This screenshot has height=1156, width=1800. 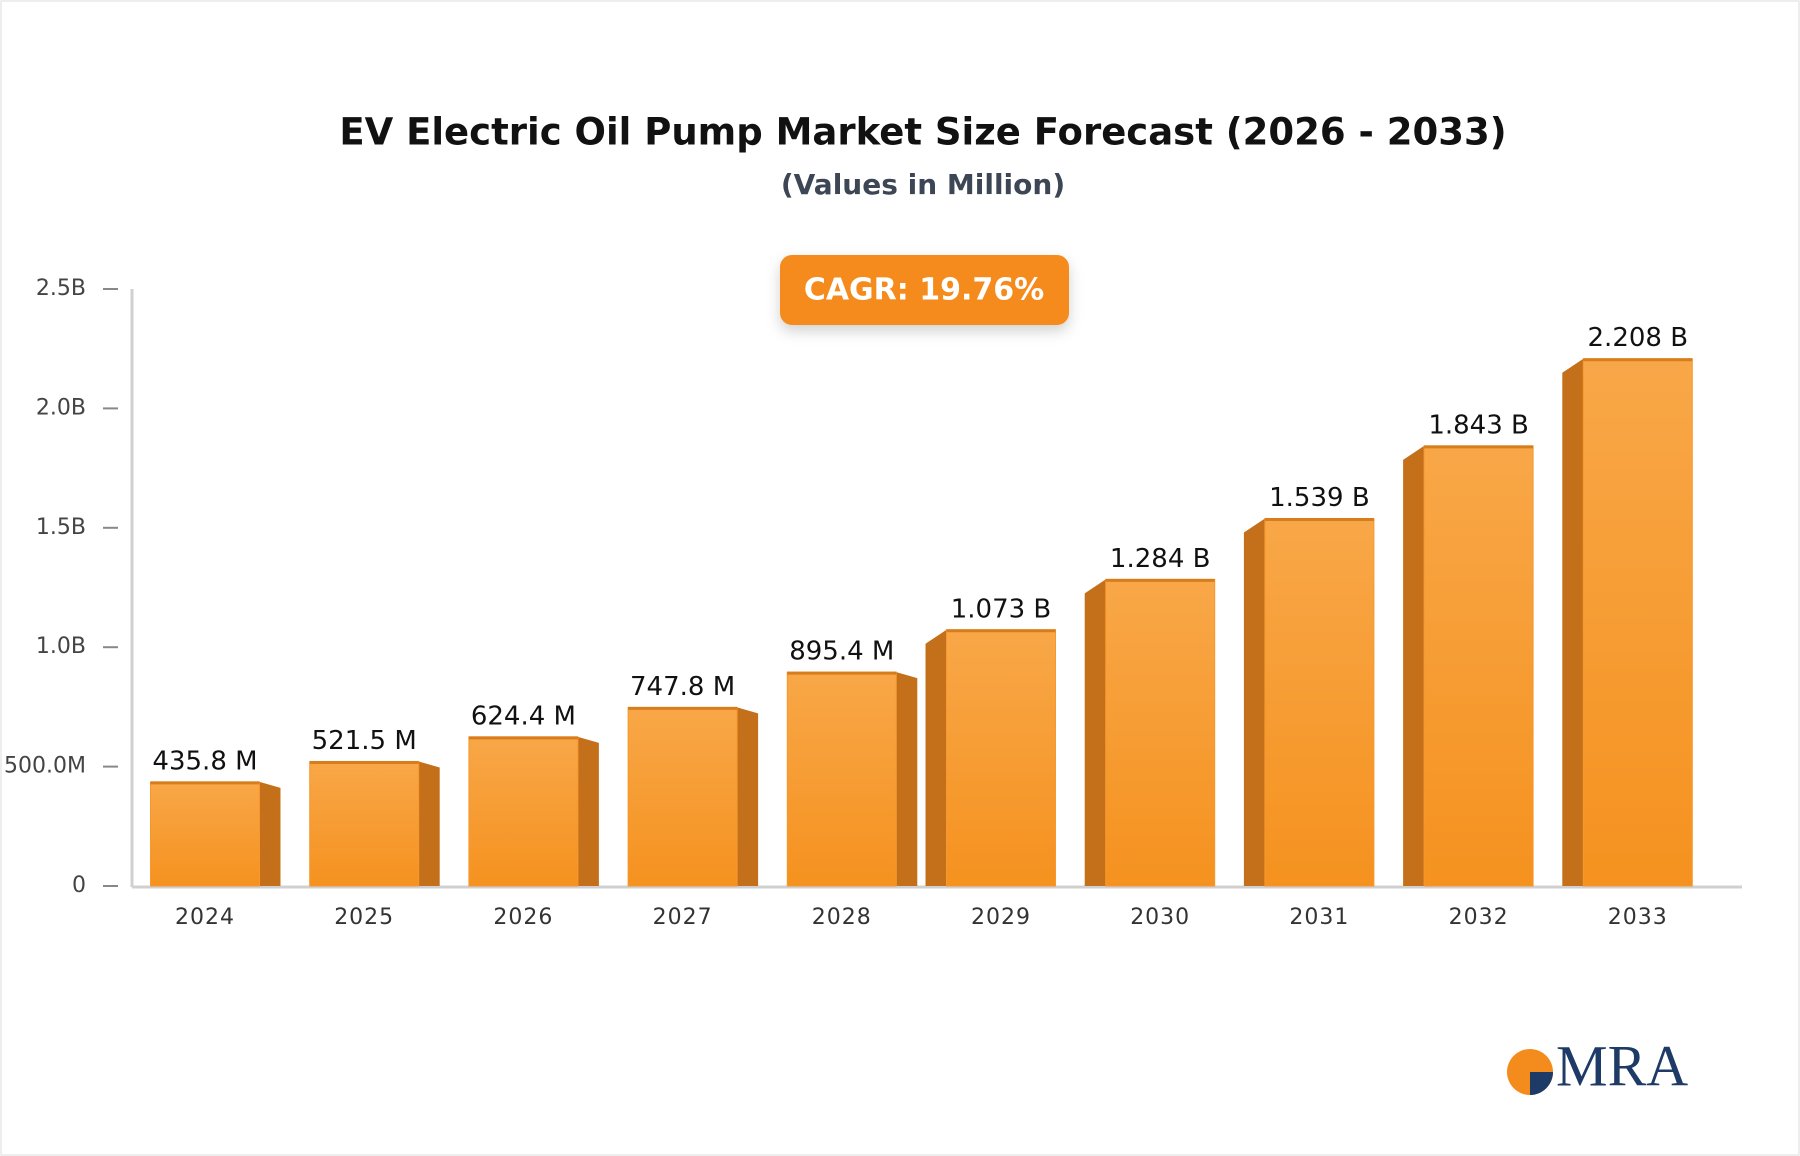 I want to click on y-tick-label: 0, so click(x=79, y=885).